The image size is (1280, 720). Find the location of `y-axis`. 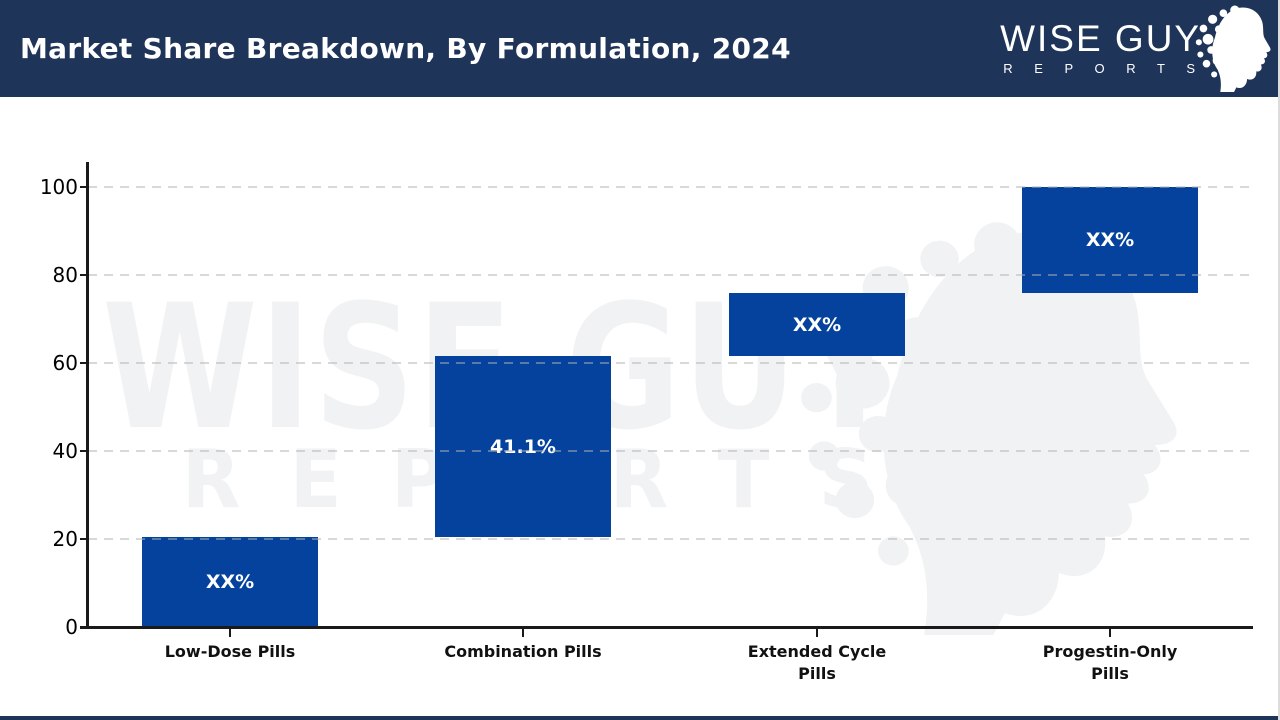

y-axis is located at coordinates (87, 395).